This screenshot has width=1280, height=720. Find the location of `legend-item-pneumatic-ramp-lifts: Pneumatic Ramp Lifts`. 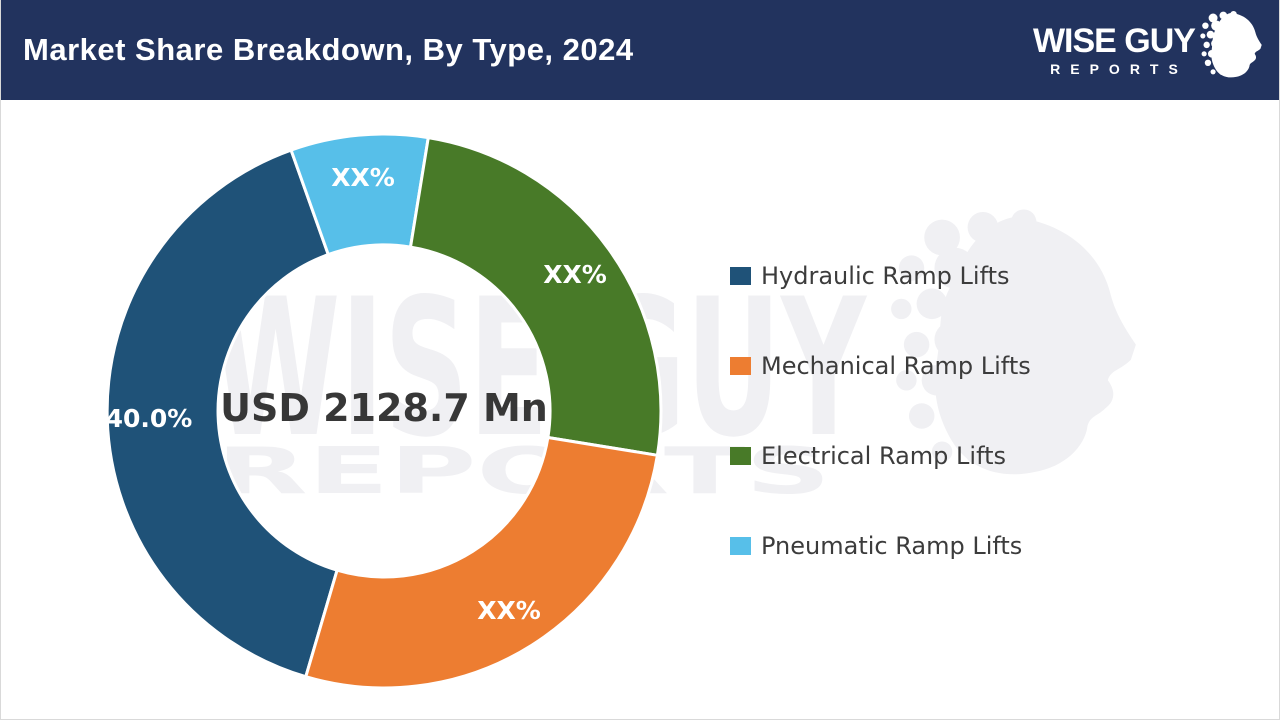

legend-item-pneumatic-ramp-lifts: Pneumatic Ramp Lifts is located at coordinates (880, 546).